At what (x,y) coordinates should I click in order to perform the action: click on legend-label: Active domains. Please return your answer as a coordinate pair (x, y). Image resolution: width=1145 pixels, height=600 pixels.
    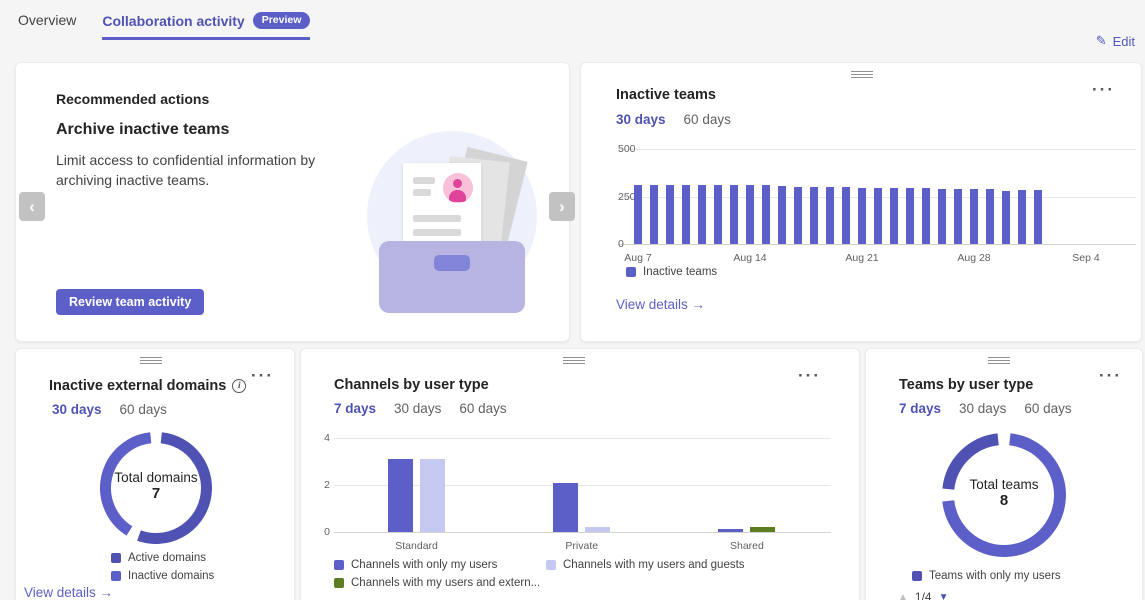
    Looking at the image, I should click on (167, 558).